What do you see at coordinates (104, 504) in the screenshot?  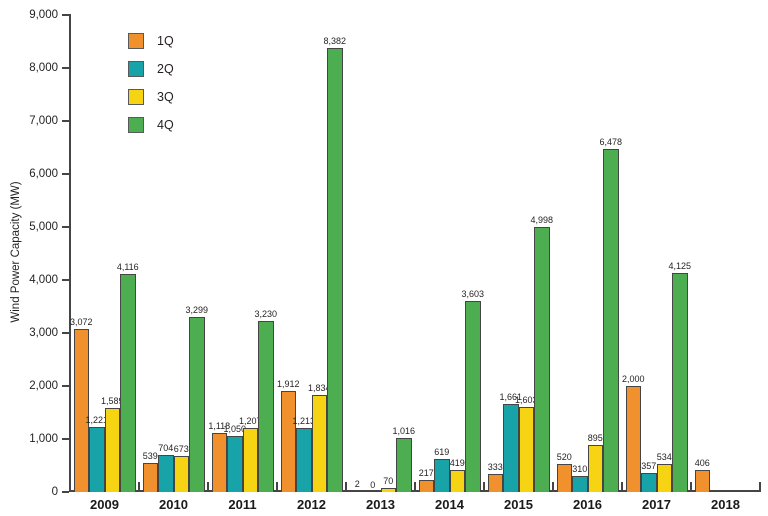 I see `x-axis-label-2009: 2009` at bounding box center [104, 504].